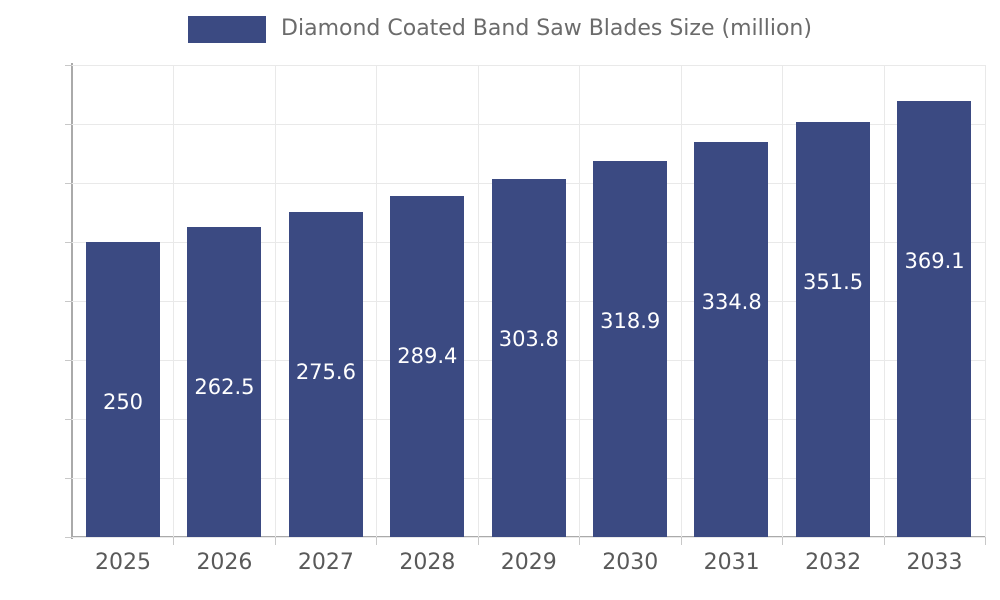  Describe the element at coordinates (630, 320) in the screenshot. I see `bar-value-label: 318.9` at that location.